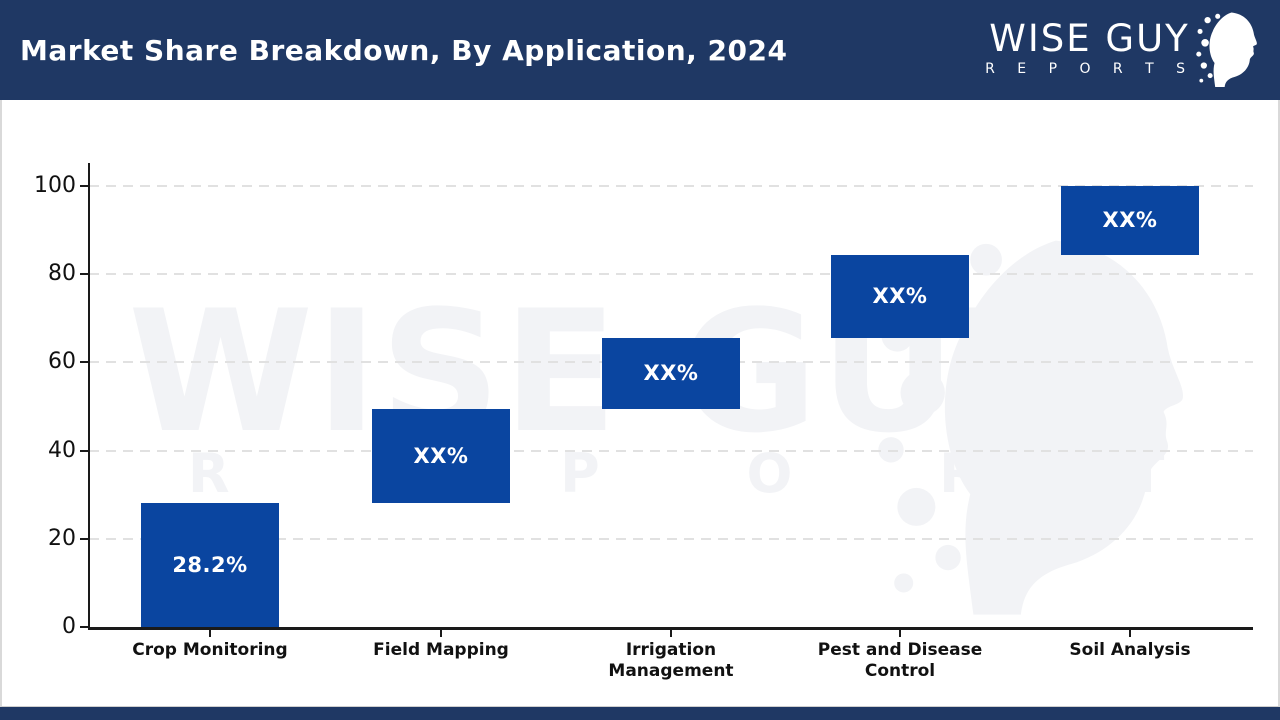  Describe the element at coordinates (62, 538) in the screenshot. I see `y-tick-label-20: 20` at that location.